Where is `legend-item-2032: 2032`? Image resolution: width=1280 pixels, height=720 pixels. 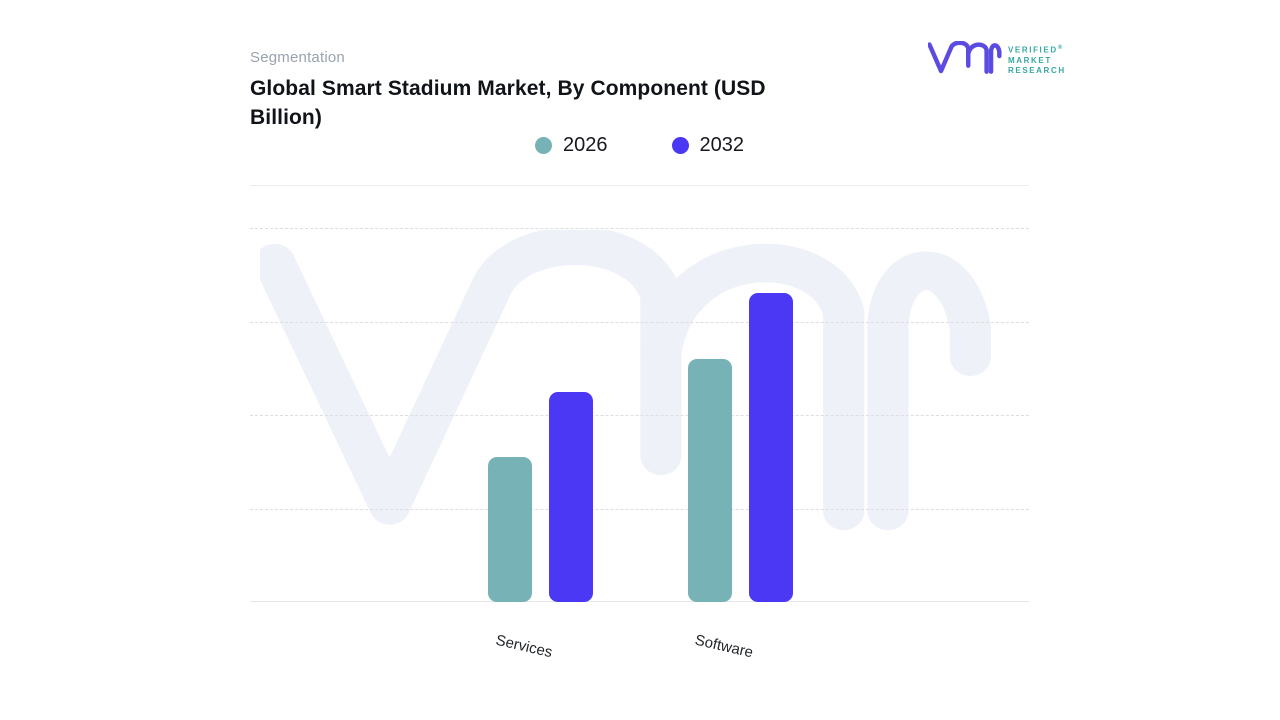
legend-item-2032: 2032 is located at coordinates (708, 145).